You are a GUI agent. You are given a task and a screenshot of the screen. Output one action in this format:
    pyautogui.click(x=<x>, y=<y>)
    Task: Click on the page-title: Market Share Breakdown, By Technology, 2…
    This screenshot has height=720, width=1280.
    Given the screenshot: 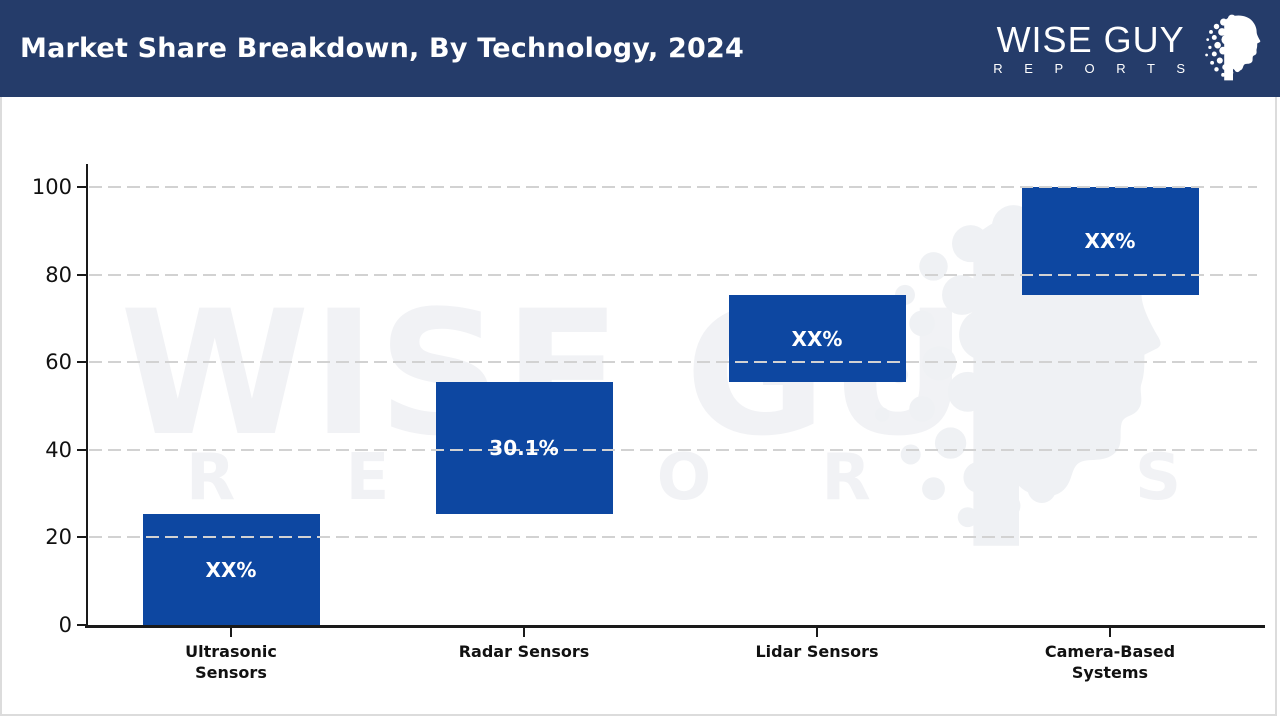 What is the action you would take?
    pyautogui.click(x=382, y=48)
    